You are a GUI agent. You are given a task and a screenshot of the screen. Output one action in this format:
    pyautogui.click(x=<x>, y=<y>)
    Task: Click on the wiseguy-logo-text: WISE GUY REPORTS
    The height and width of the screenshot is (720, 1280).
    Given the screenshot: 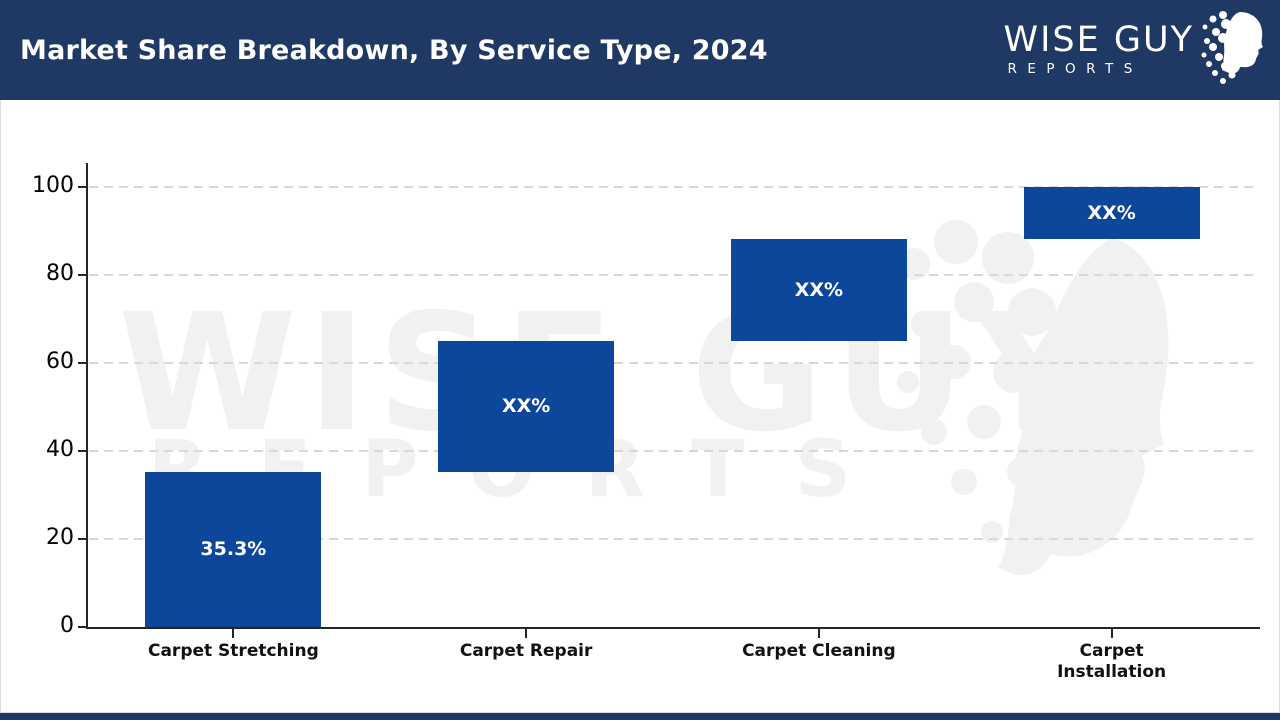 What is the action you would take?
    pyautogui.click(x=1098, y=49)
    